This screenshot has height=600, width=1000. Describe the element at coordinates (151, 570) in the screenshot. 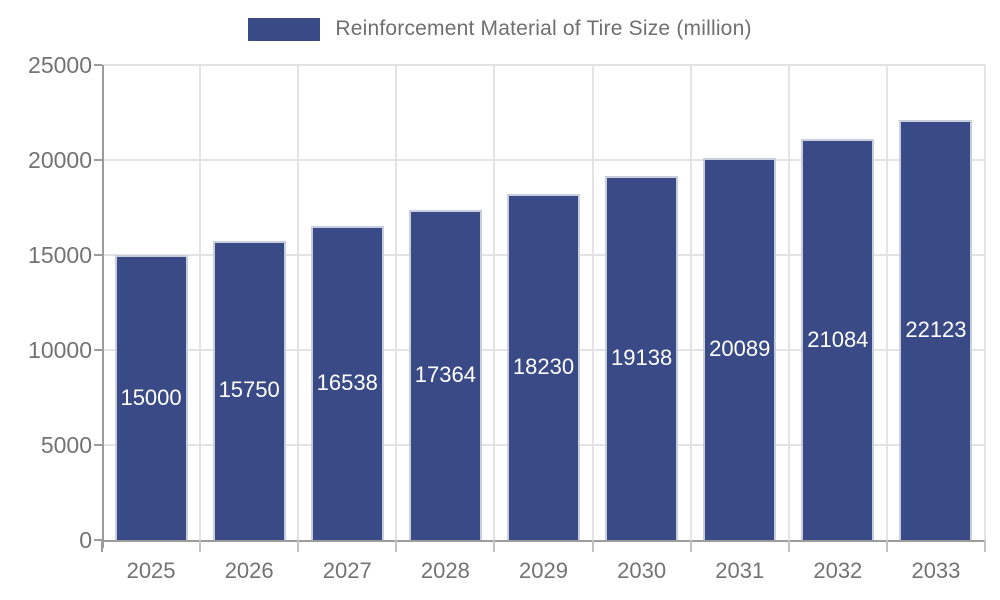

I see `x-tick-label: 2025` at that location.